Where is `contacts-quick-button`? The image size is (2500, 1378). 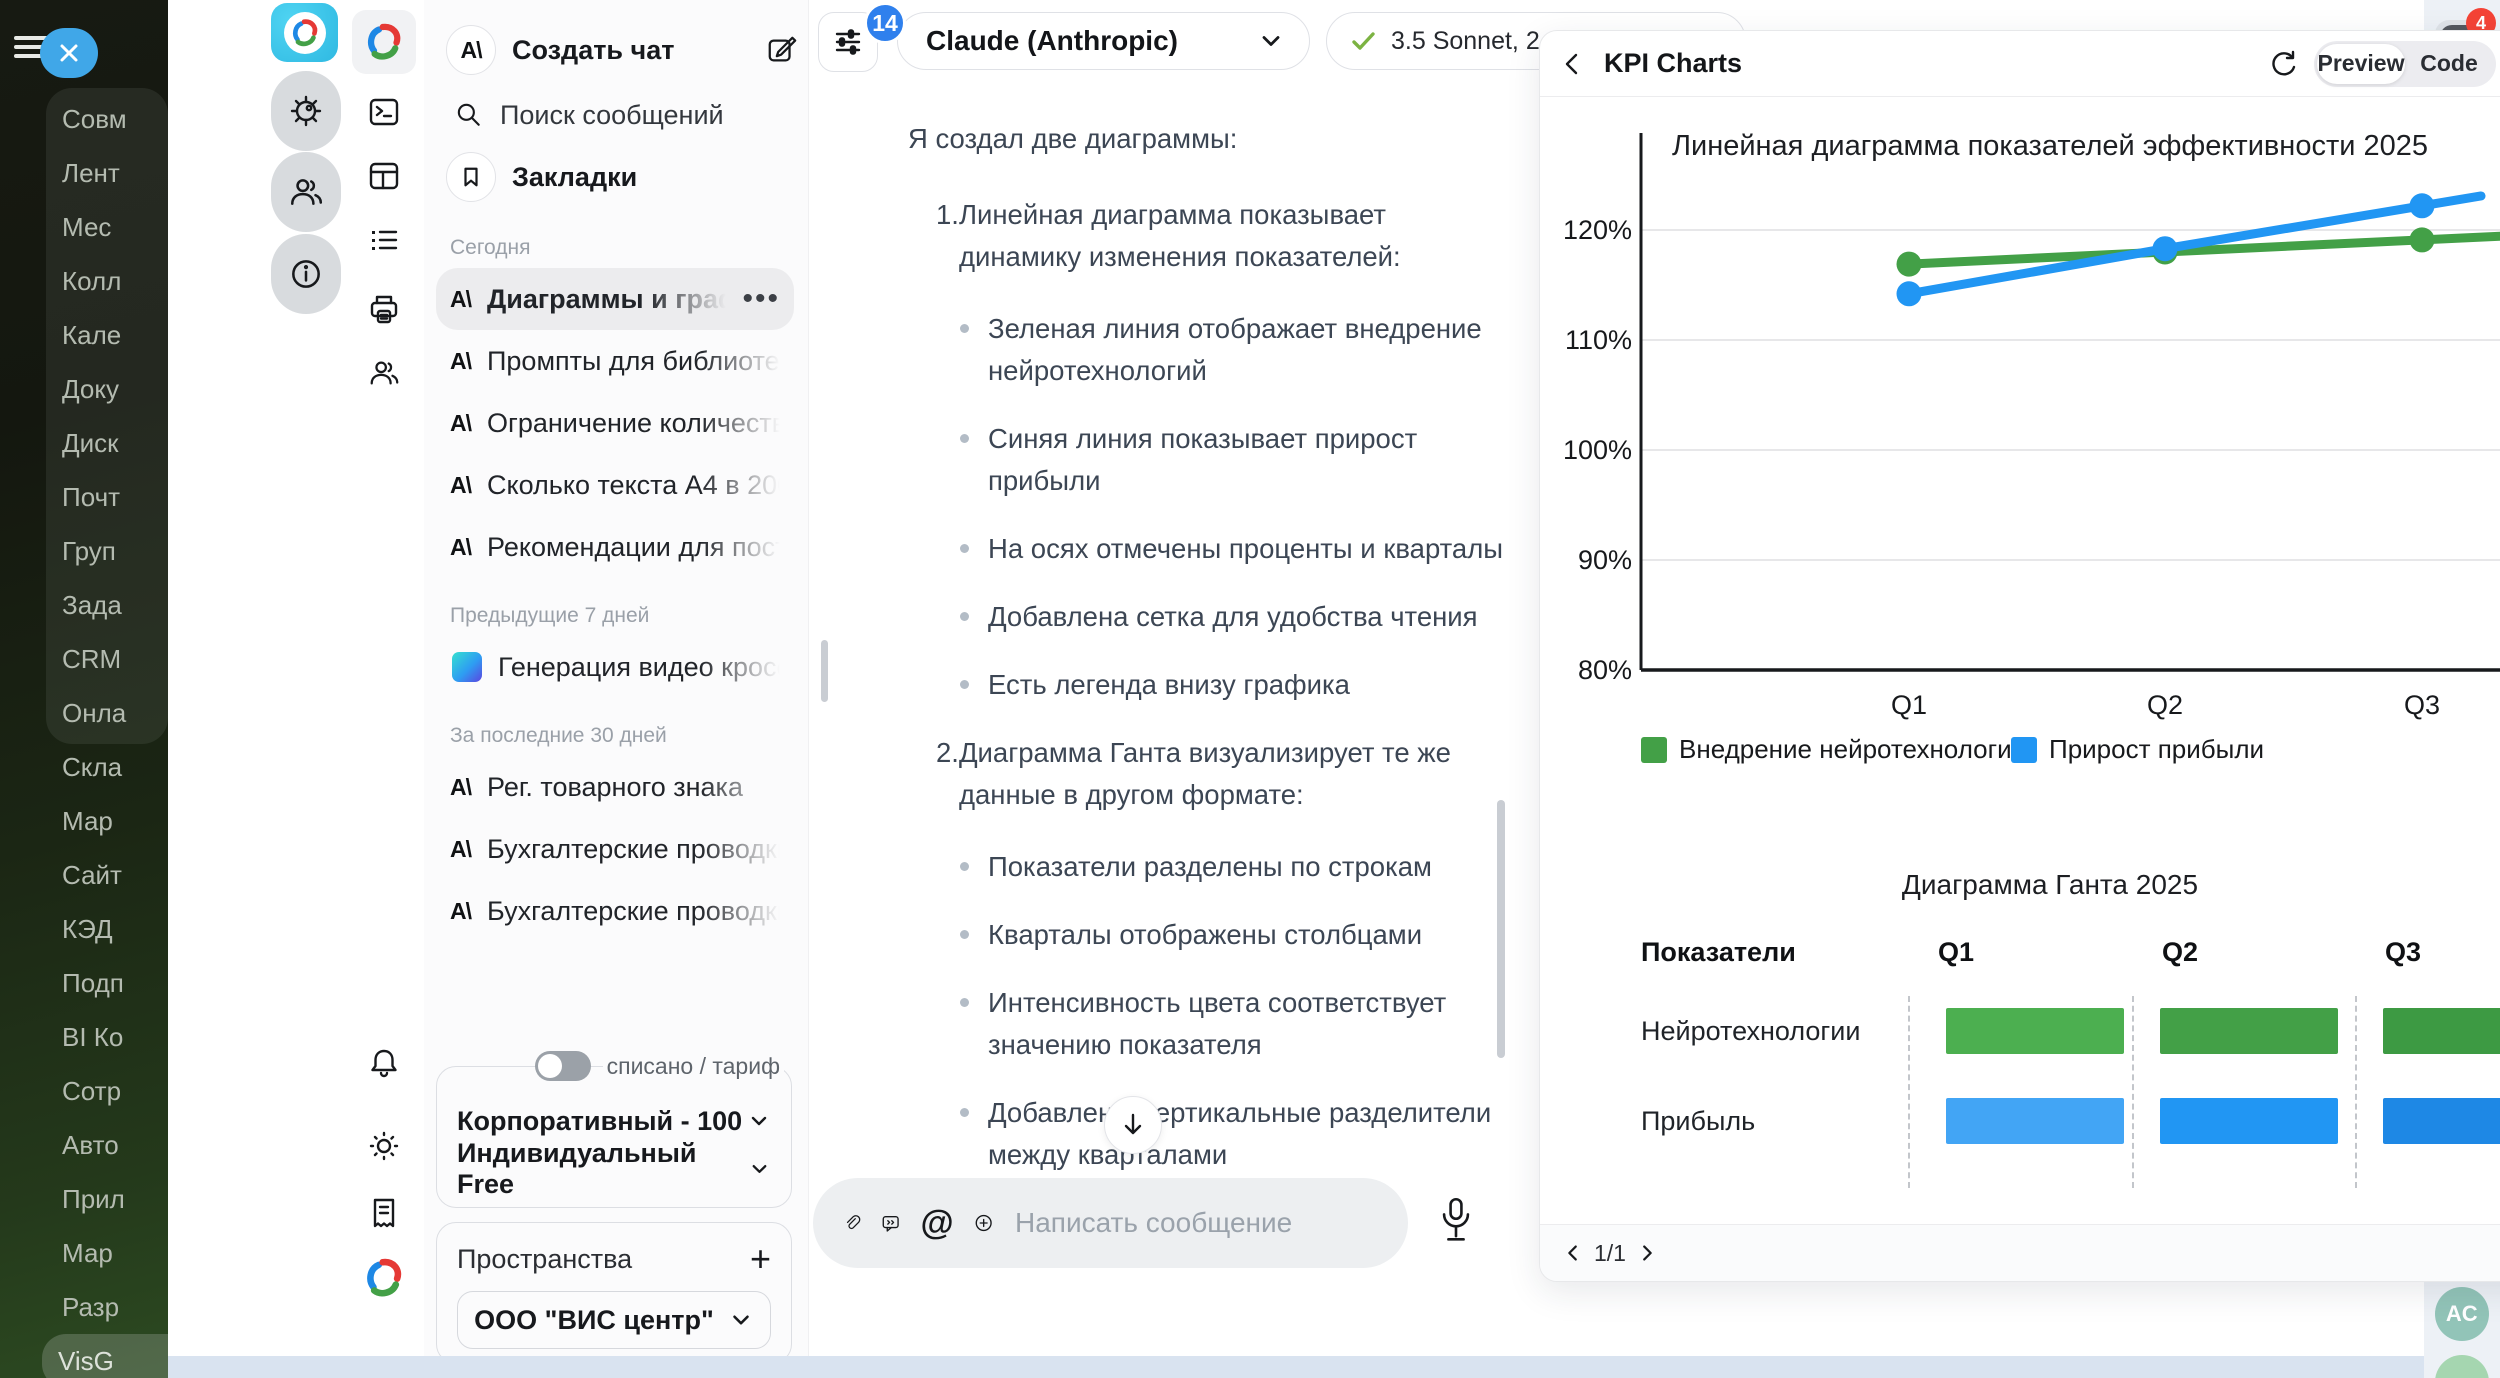 contacts-quick-button is located at coordinates (306, 192).